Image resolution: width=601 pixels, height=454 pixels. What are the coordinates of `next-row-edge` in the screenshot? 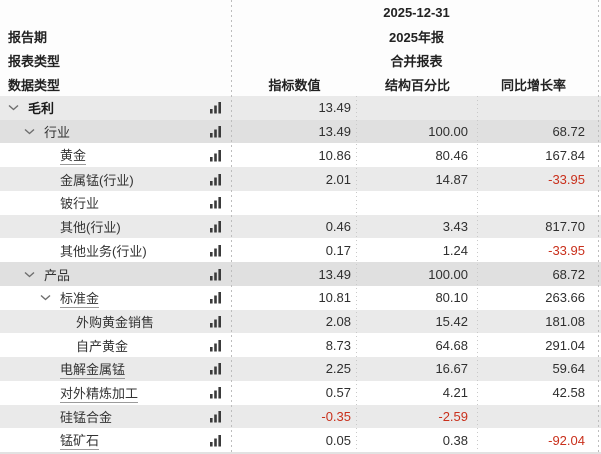 It's located at (300, 453).